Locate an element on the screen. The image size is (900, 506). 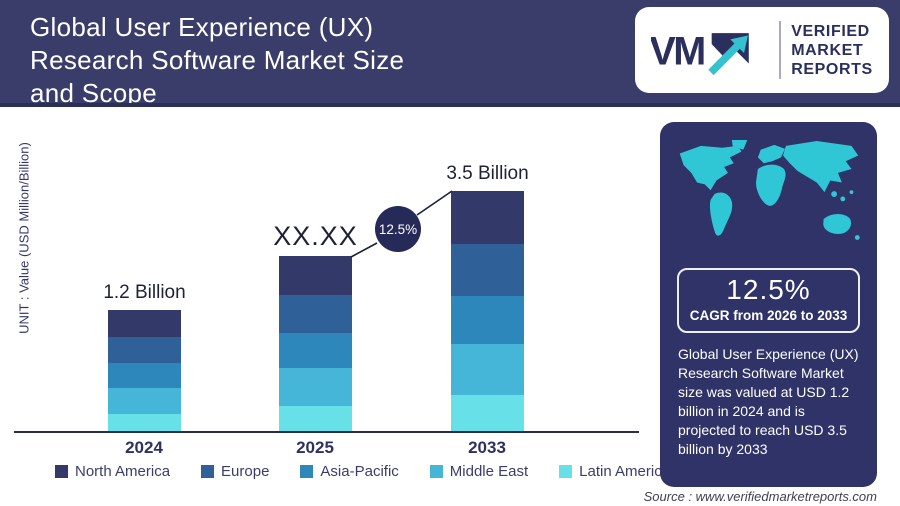
bar-value-label-2025: XX.XX is located at coordinates (315, 236).